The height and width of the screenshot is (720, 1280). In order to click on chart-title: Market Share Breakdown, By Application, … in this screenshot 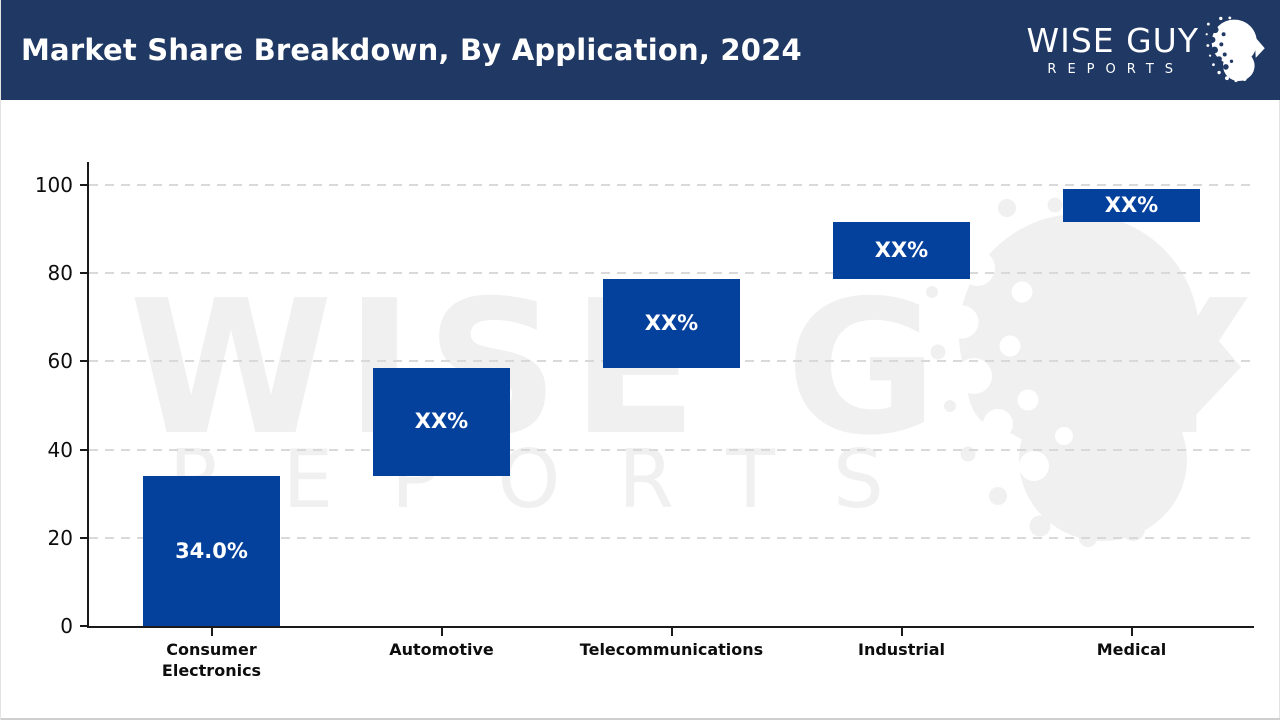, I will do `click(411, 50)`.